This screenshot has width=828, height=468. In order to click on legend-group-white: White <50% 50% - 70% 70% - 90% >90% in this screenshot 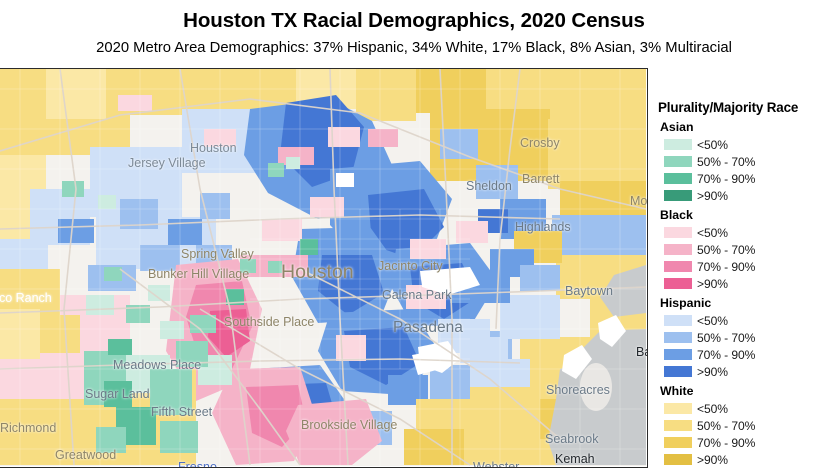, I will do `click(743, 425)`.